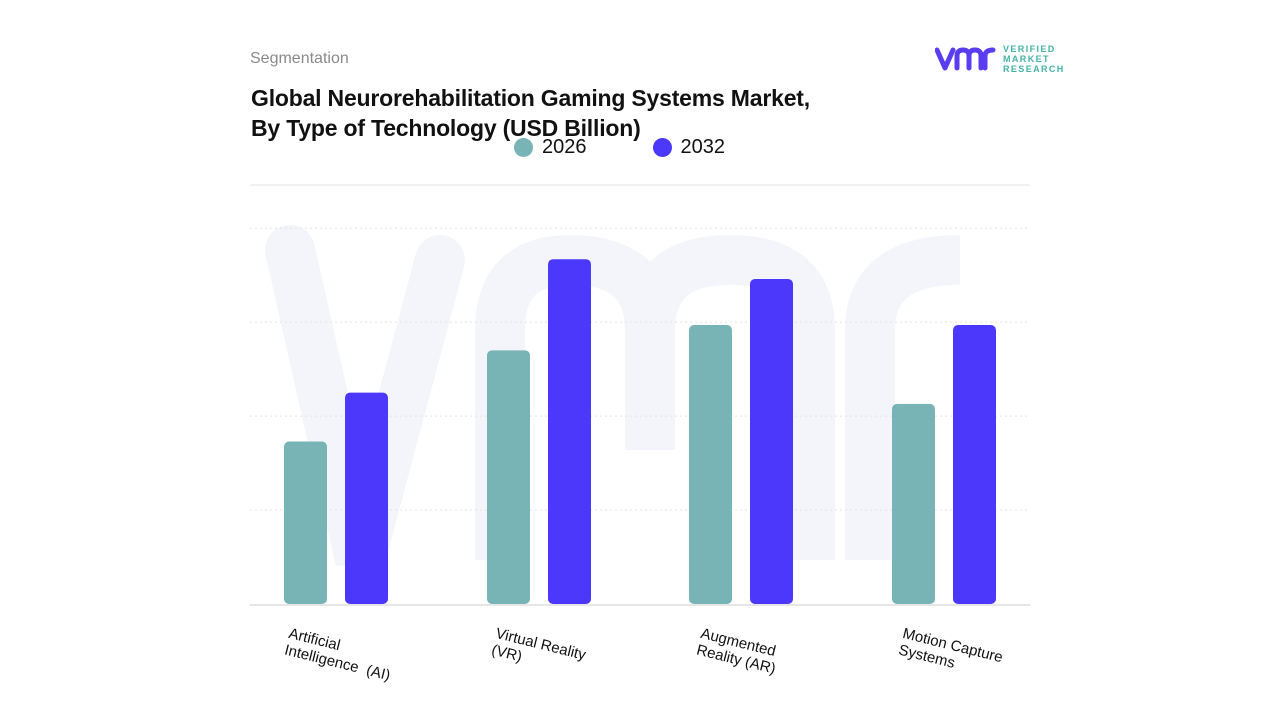  Describe the element at coordinates (1000, 59) in the screenshot. I see `vmr-logo: VERIFIED MARKET RESEARCH` at that location.